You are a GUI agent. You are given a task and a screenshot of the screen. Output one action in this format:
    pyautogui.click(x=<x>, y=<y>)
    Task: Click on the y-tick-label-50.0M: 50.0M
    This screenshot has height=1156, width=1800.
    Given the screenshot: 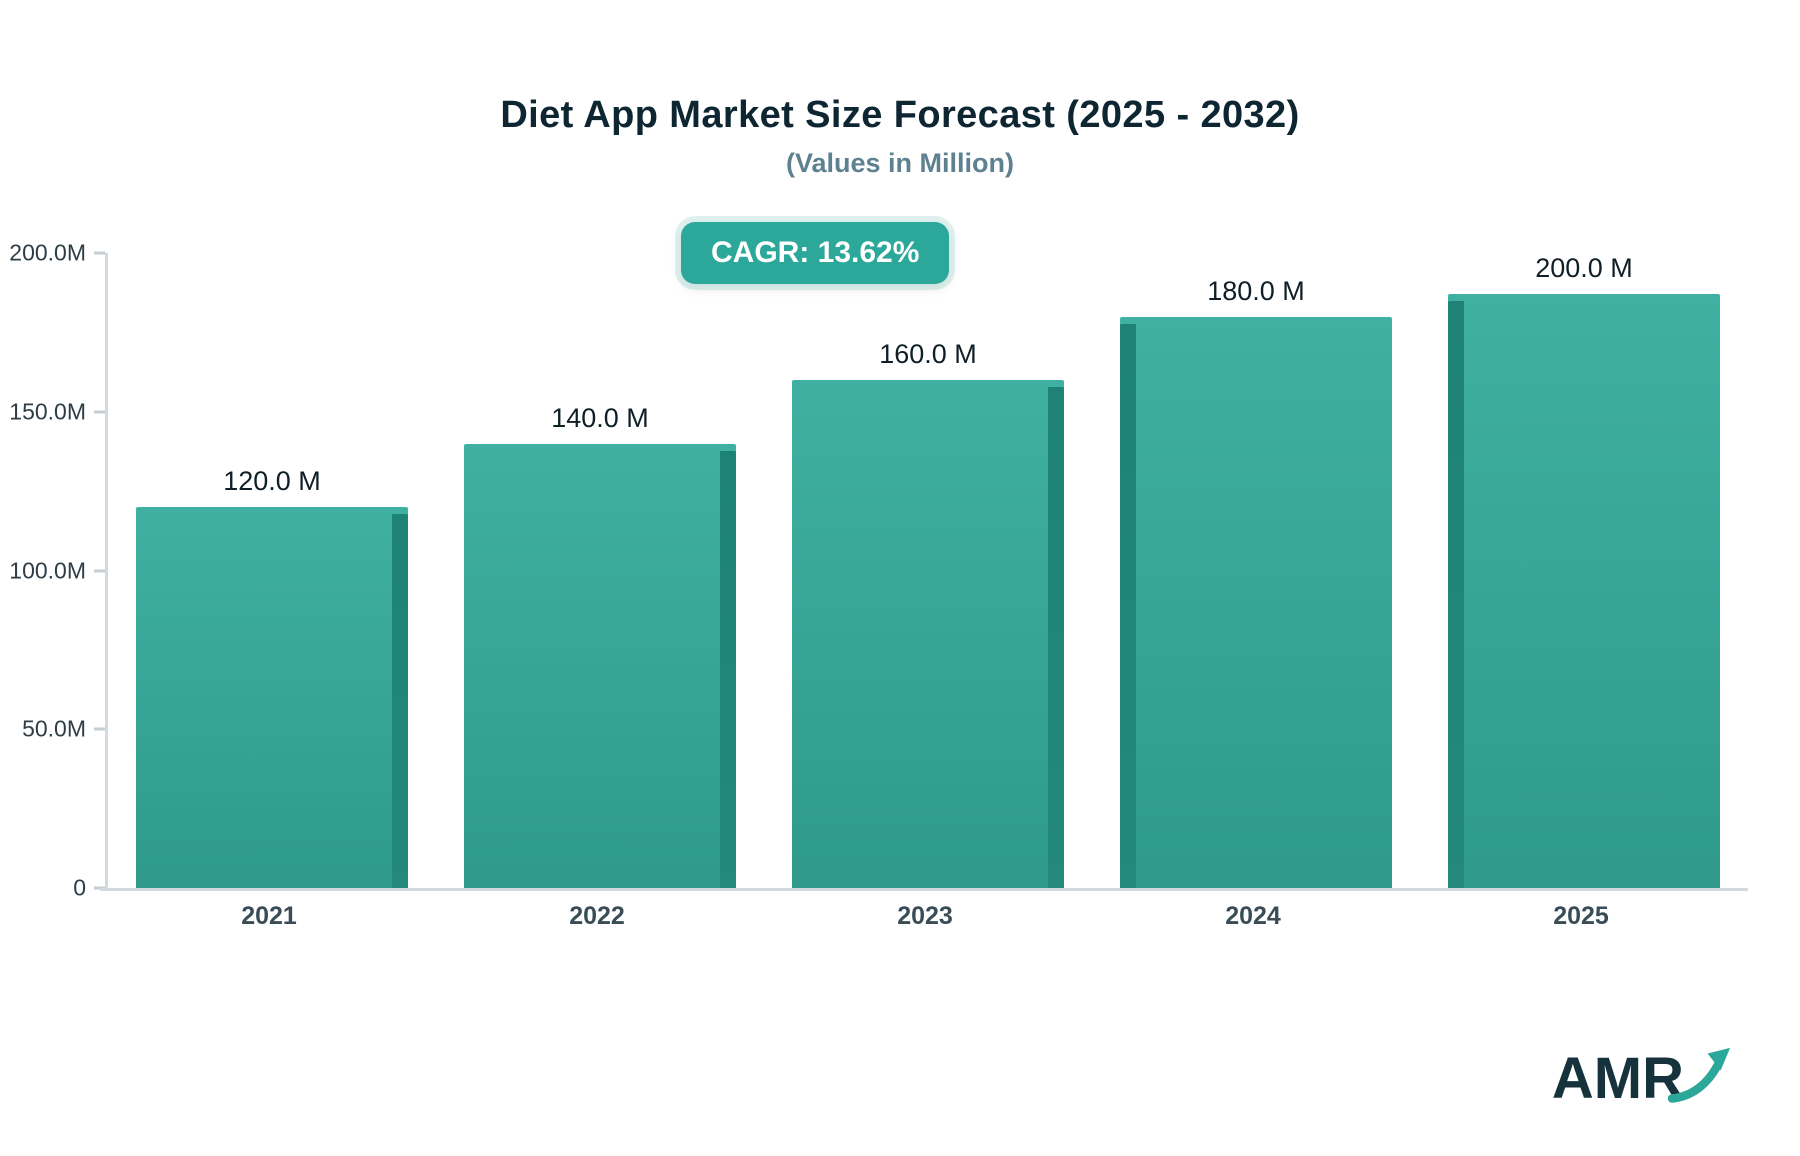 What is the action you would take?
    pyautogui.click(x=54, y=728)
    